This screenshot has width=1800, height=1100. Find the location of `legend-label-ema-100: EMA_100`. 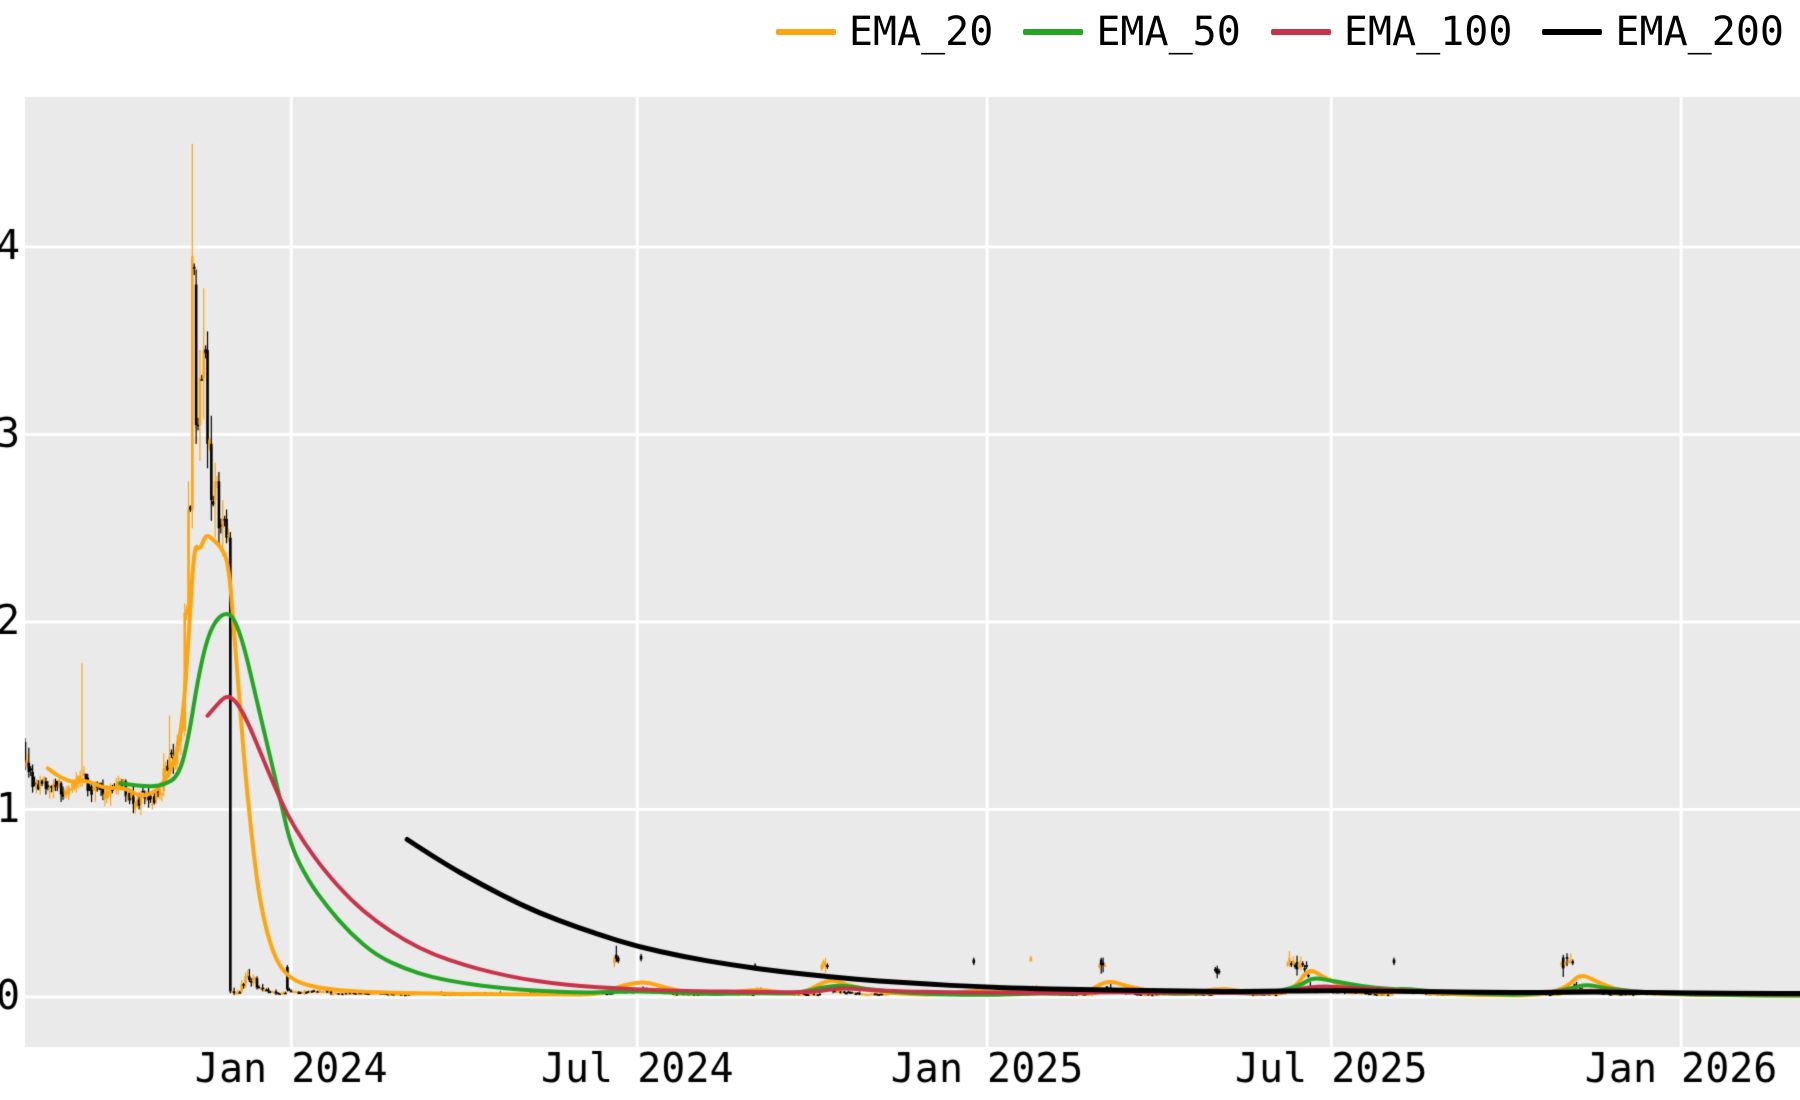

legend-label-ema-100: EMA_100 is located at coordinates (1428, 32).